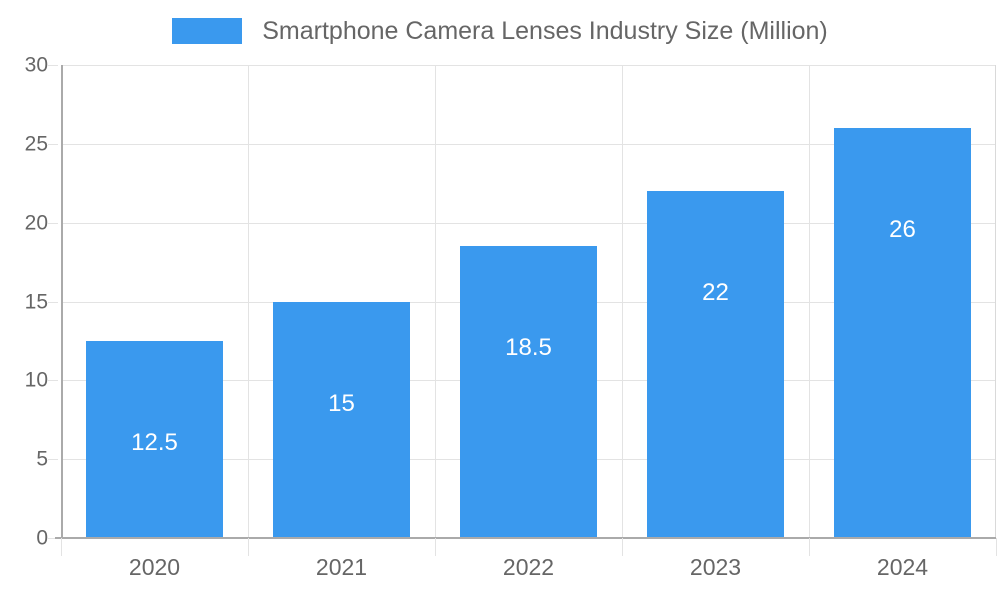 The image size is (1000, 600). I want to click on bar-value-label-2024: 26, so click(902, 229).